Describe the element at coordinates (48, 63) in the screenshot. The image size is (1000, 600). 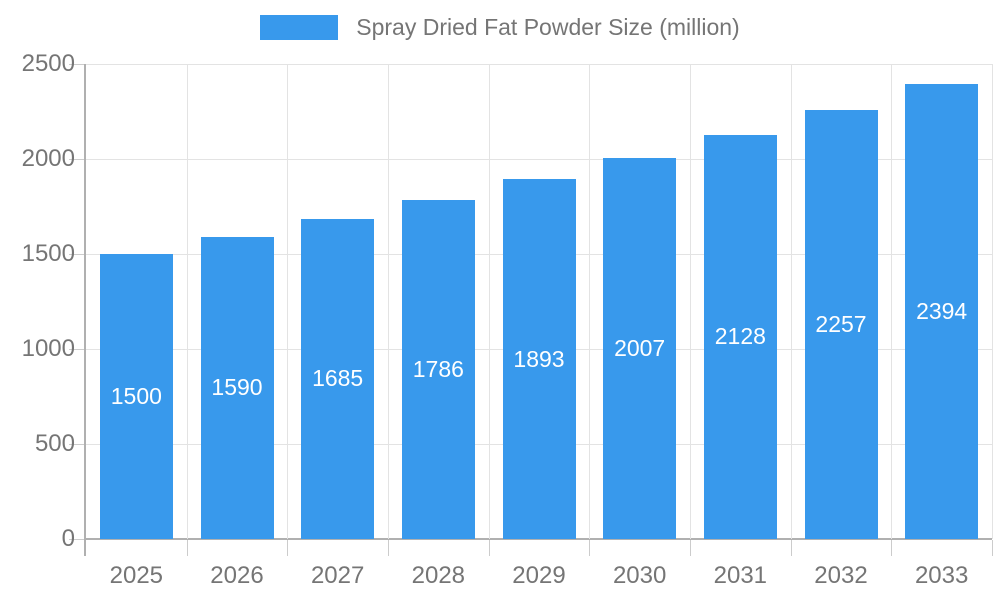
I see `y-axis-label: 2500` at that location.